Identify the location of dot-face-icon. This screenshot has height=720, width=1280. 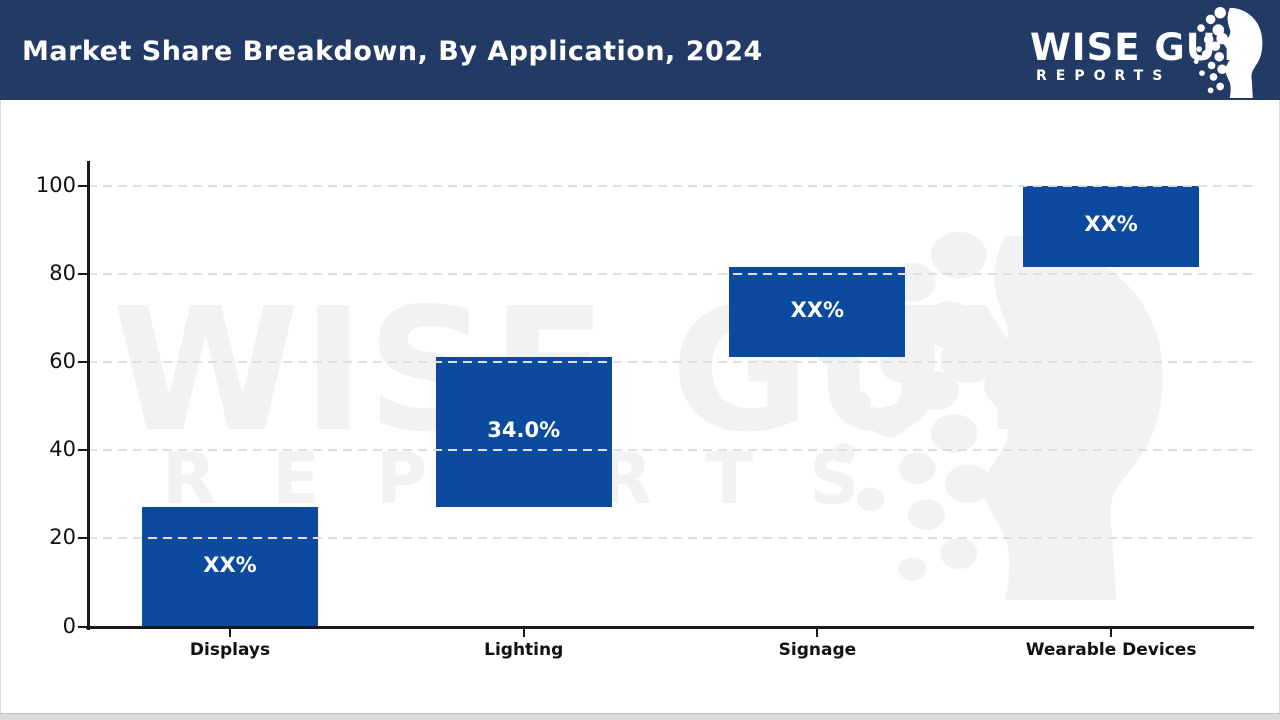
(1226, 52).